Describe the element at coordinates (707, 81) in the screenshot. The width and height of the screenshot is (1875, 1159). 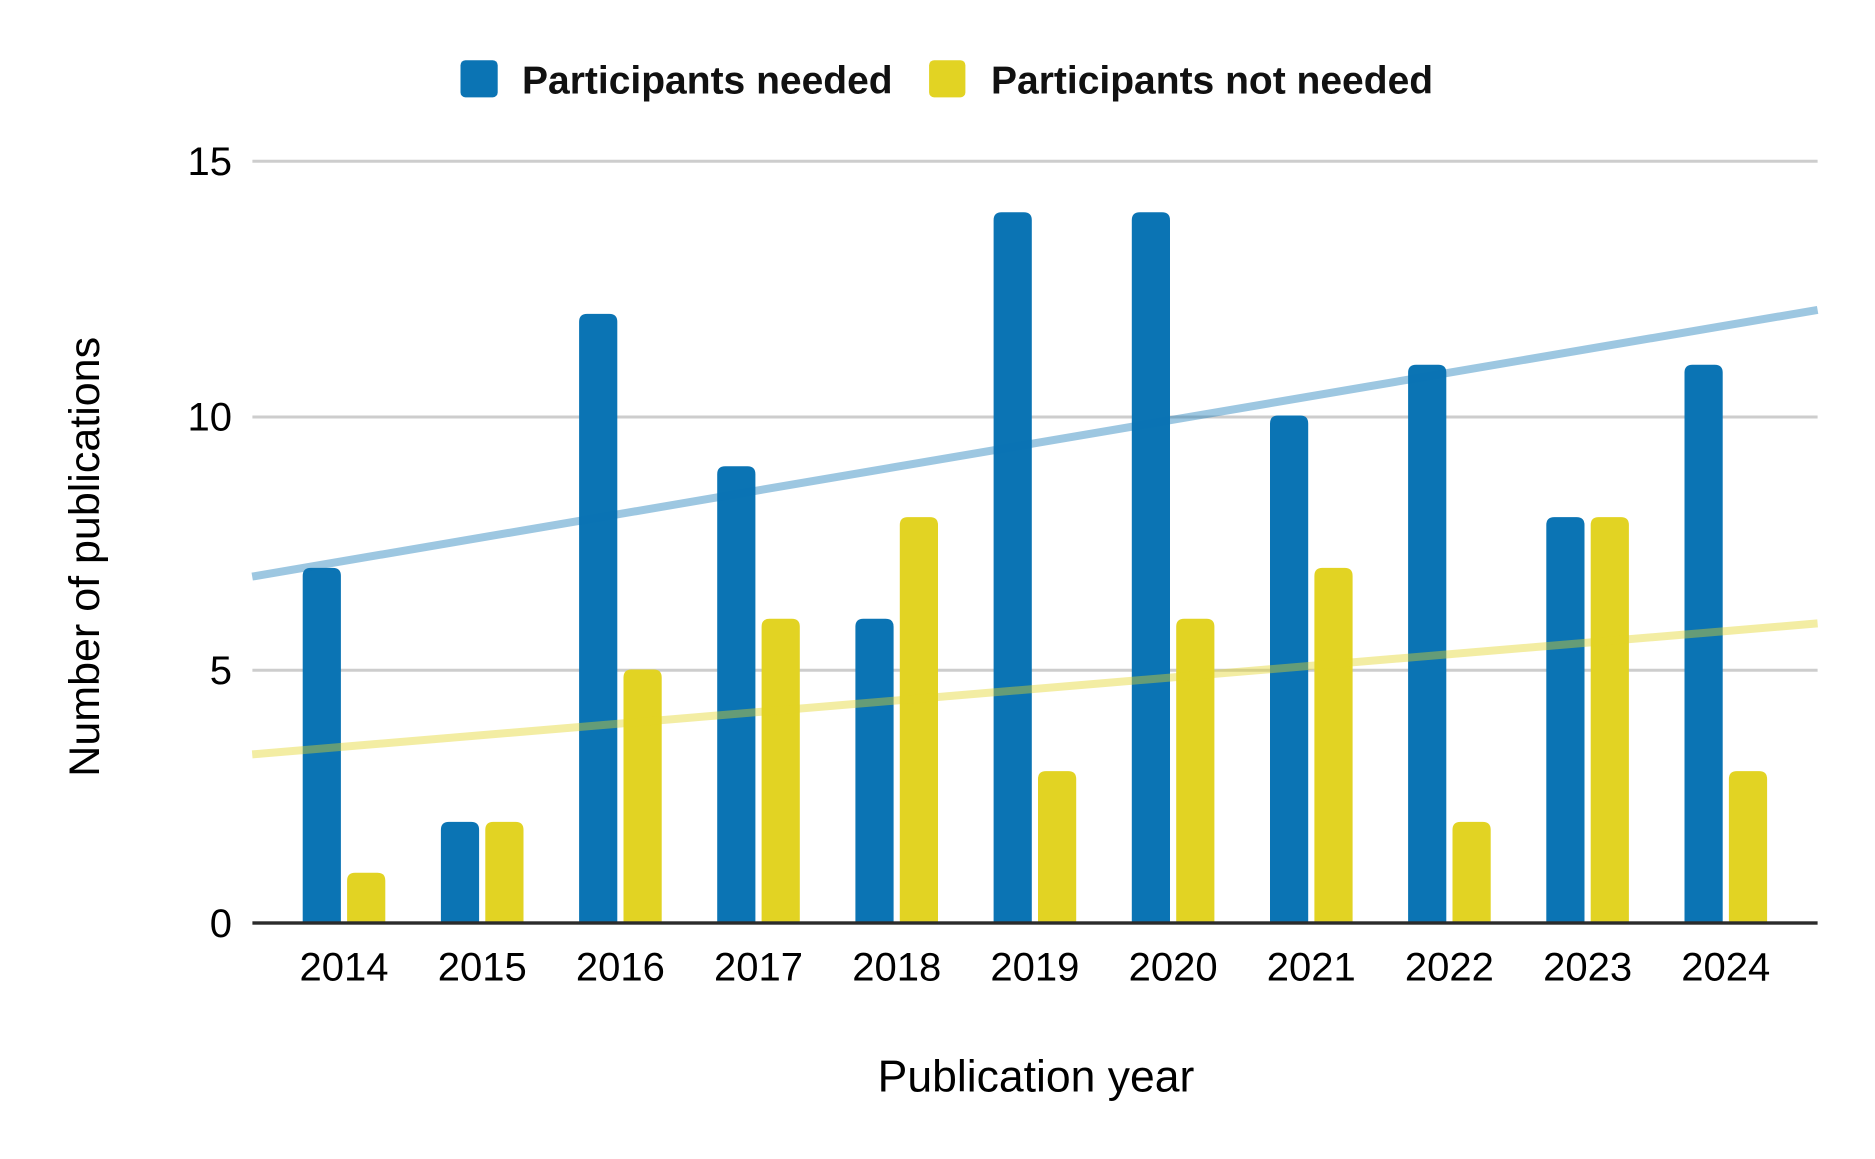
I see `svg-text: Participants needed` at that location.